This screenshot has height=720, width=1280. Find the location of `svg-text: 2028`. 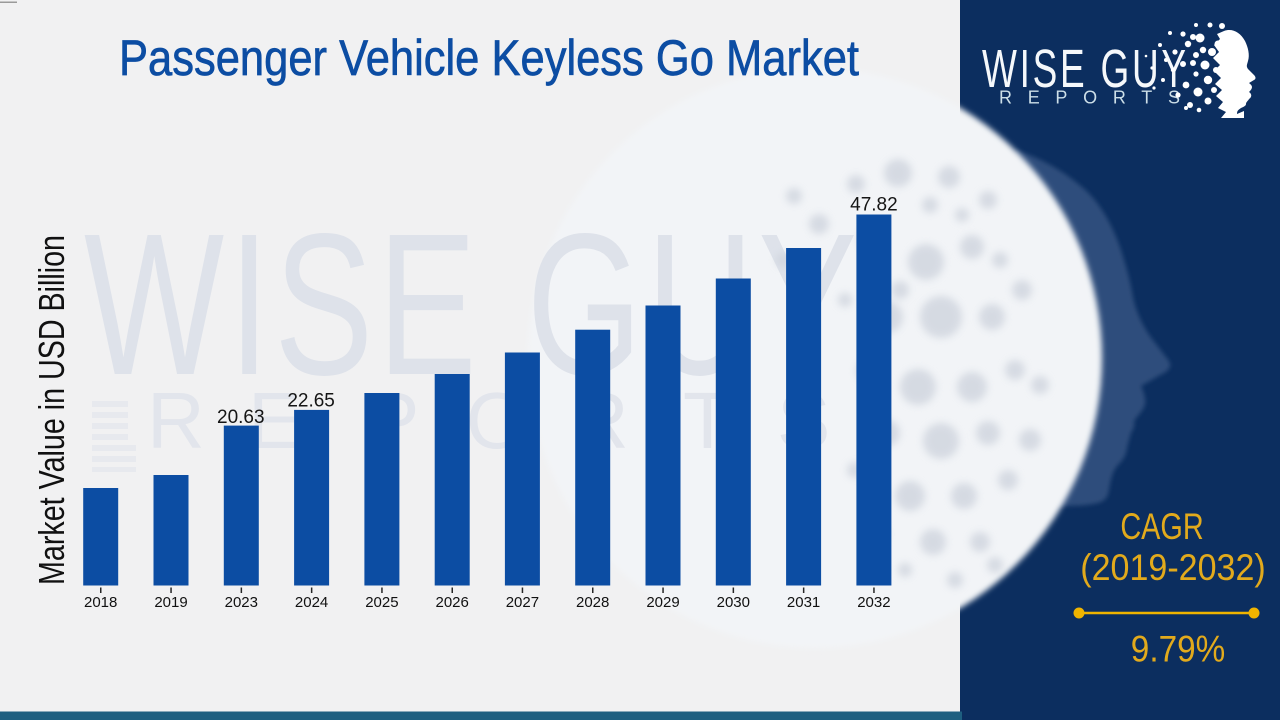

svg-text: 2028 is located at coordinates (592, 602).